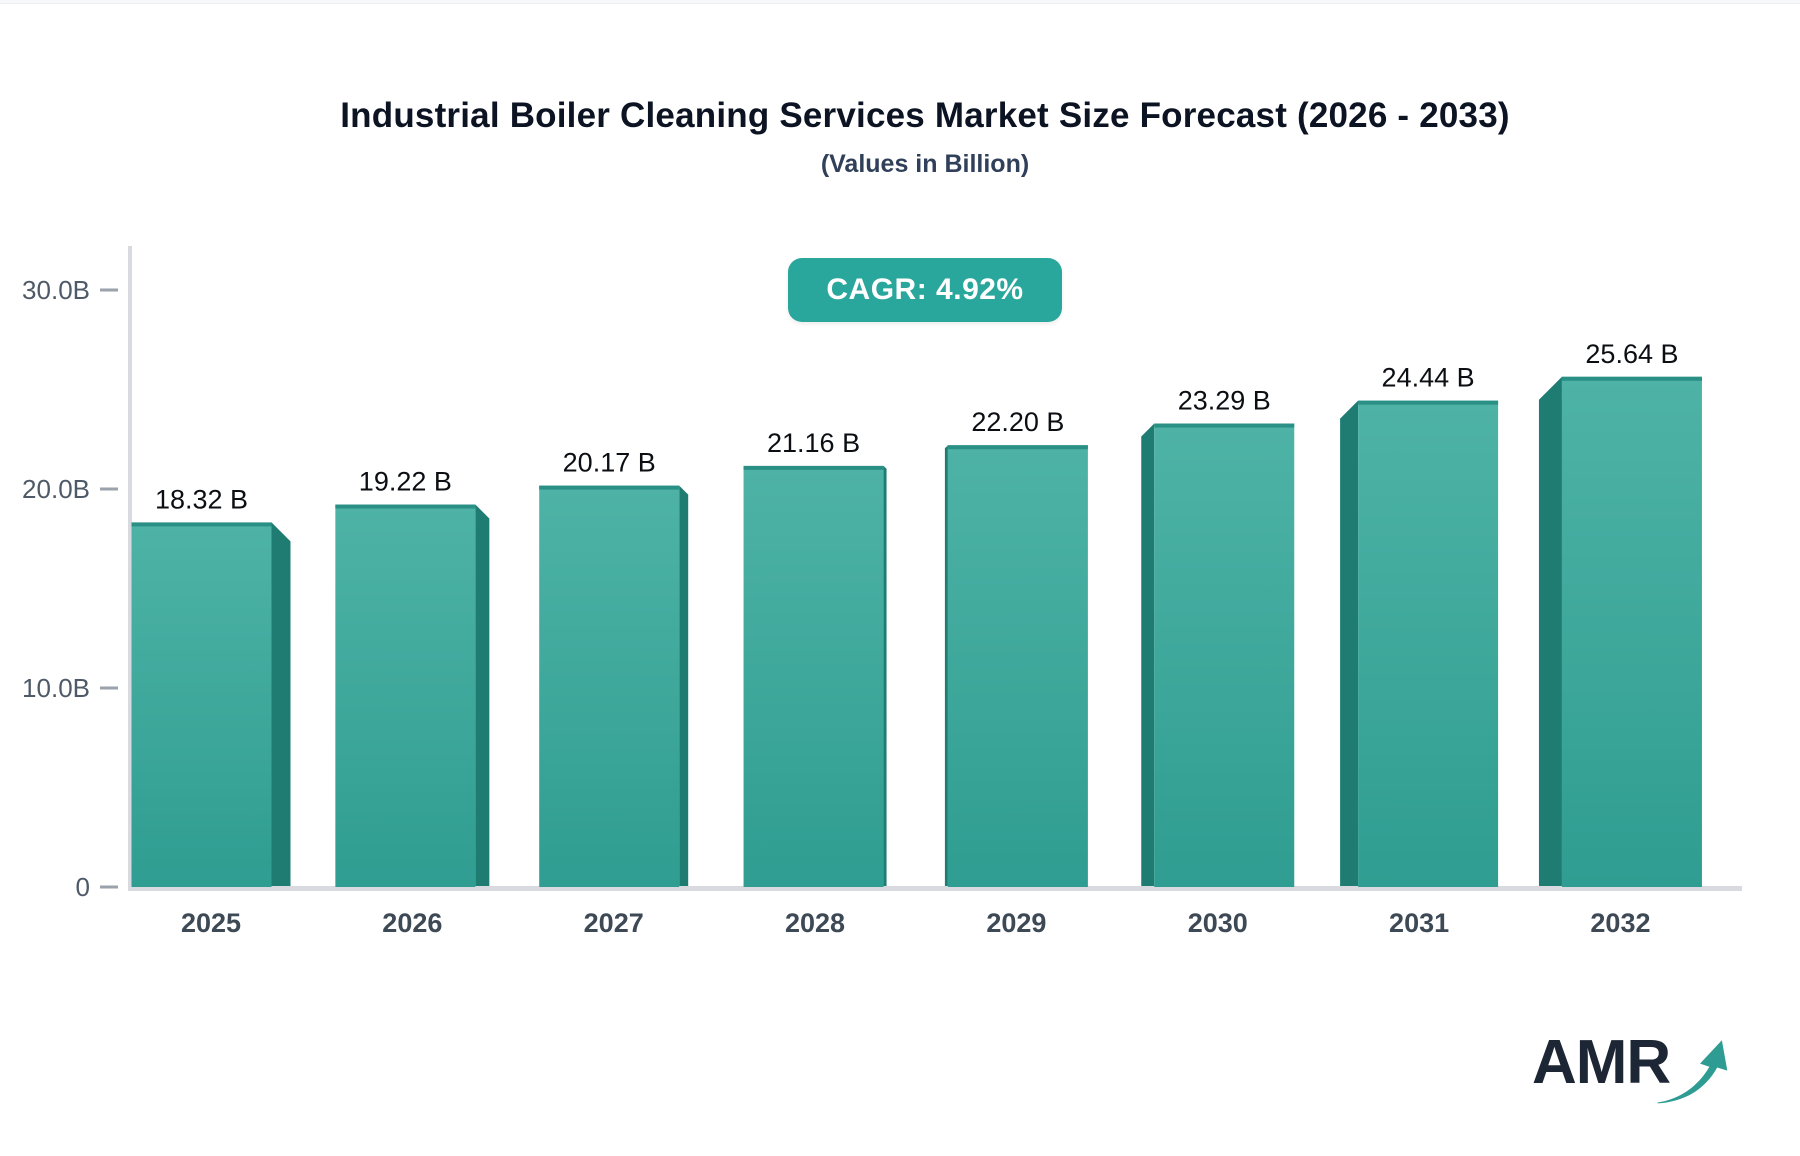  I want to click on cagr-badge: CAGR: 4.92%, so click(925, 290).